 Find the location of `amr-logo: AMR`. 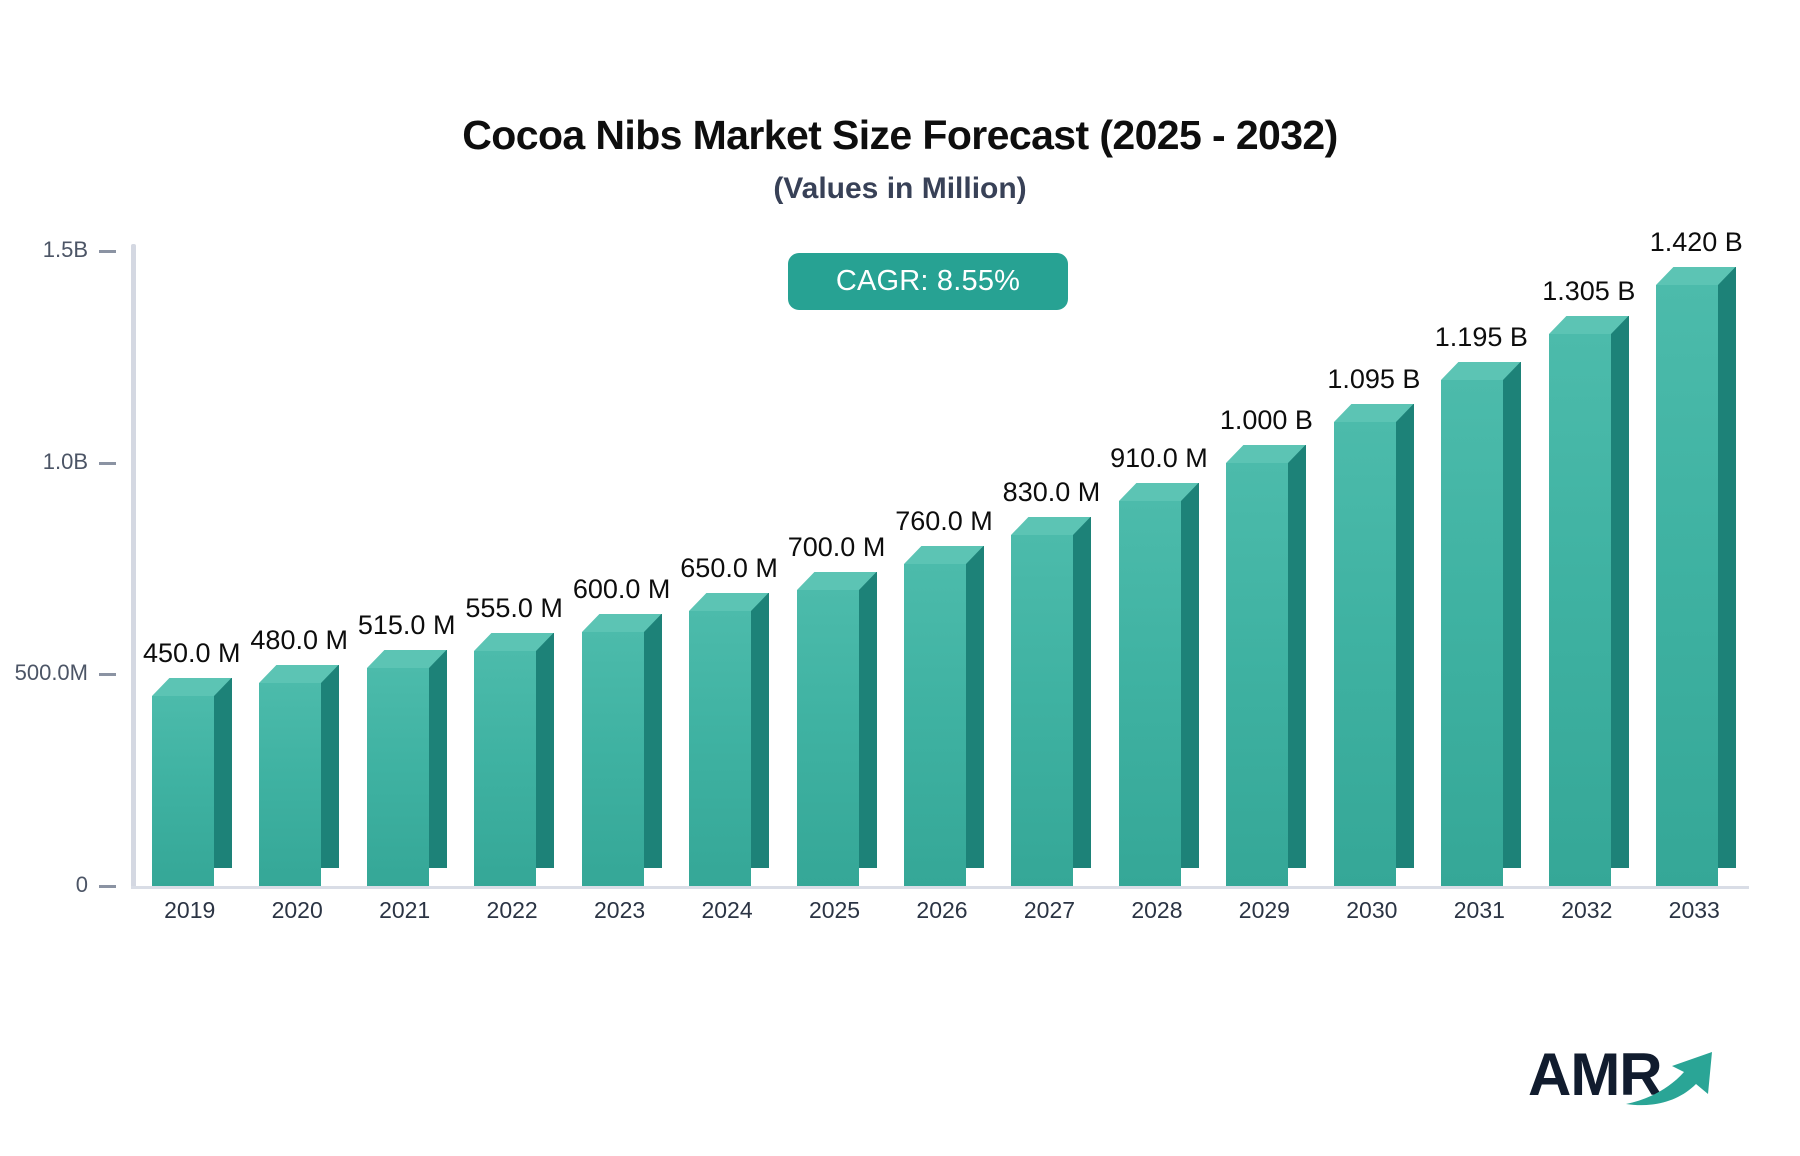

amr-logo: AMR is located at coordinates (1623, 1079).